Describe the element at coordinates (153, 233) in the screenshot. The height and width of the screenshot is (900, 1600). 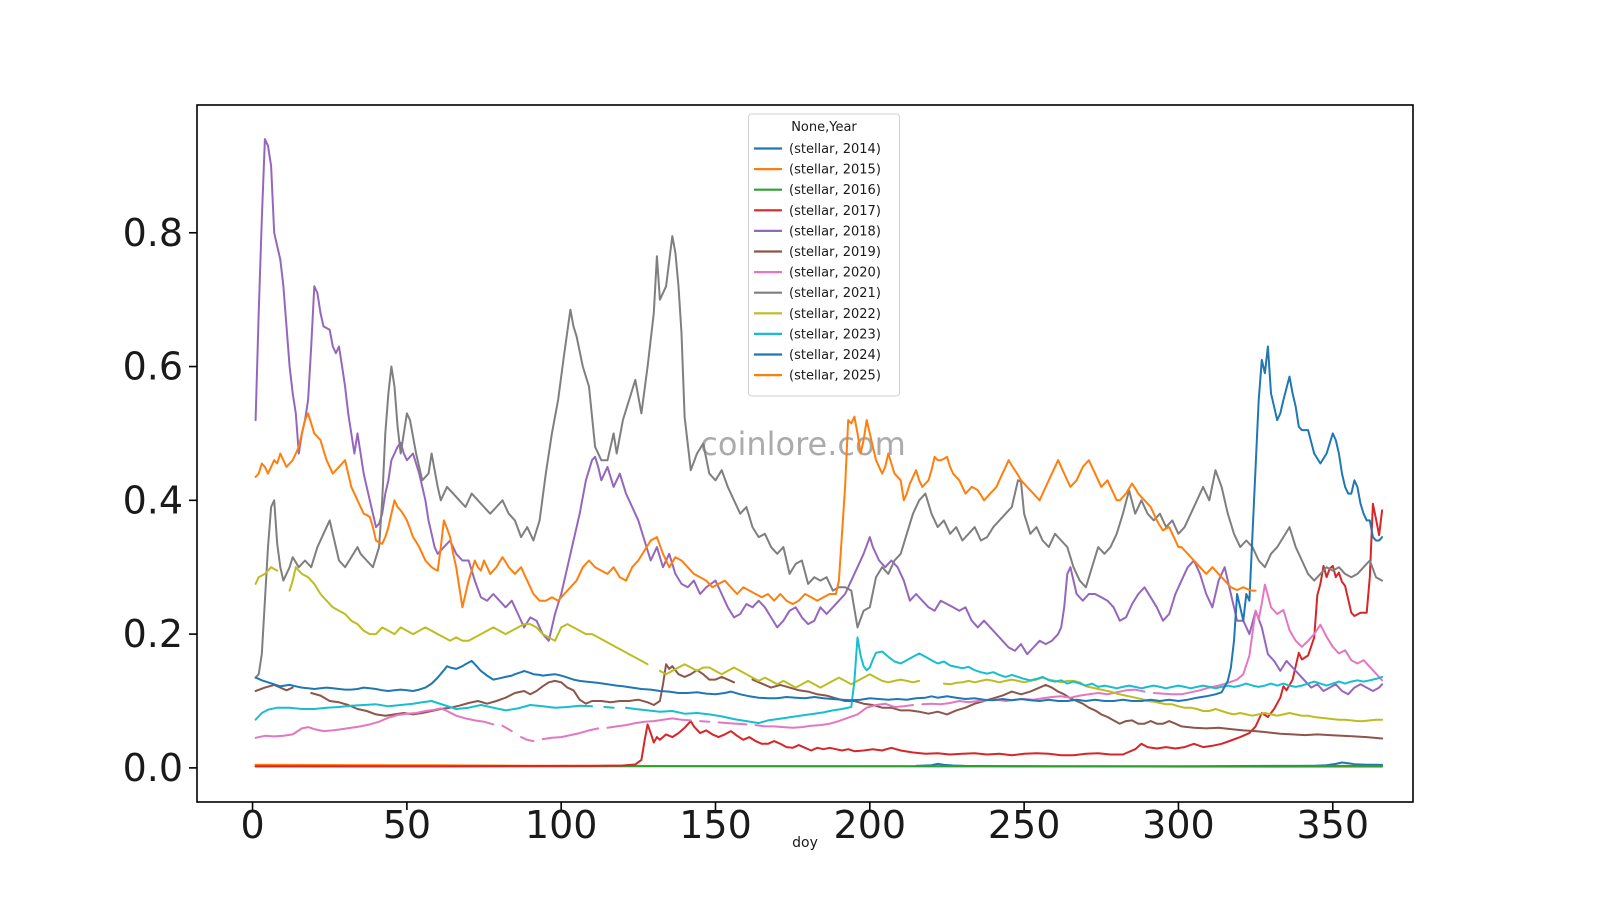
I see `y-tick-label: 0.8` at that location.